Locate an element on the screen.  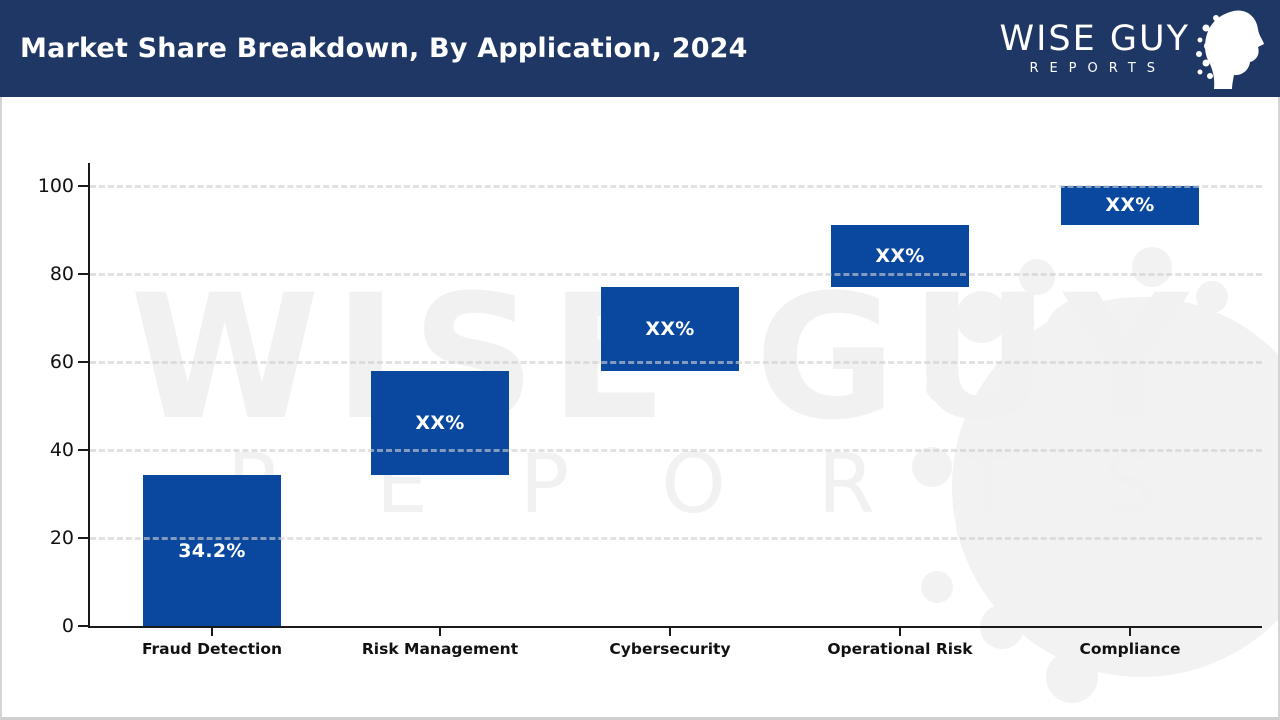
xlabel-cybersecurity: Cybersecurity is located at coordinates (670, 649).